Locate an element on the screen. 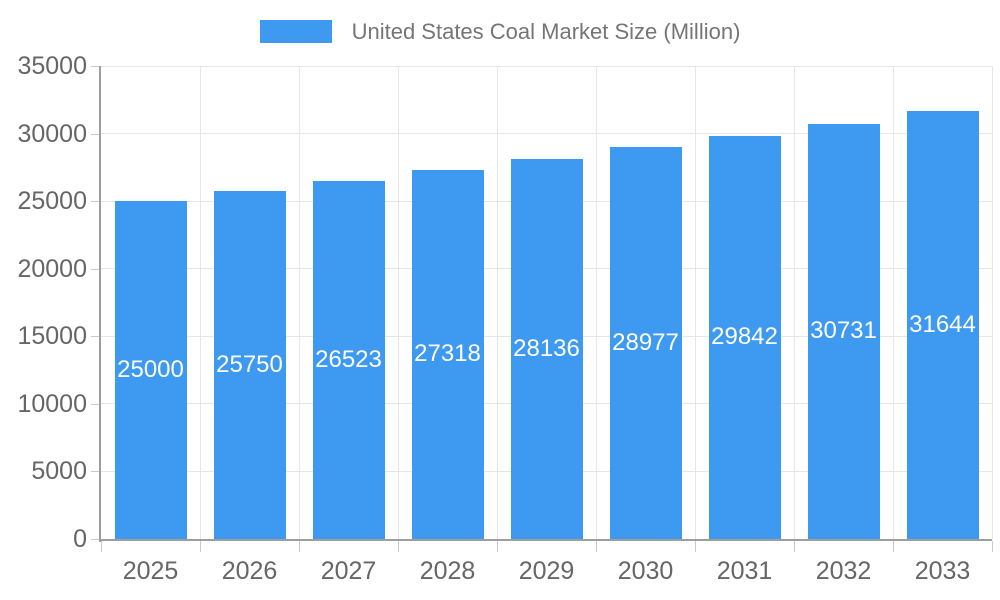 This screenshot has width=1000, height=600. x-axis-label: 2033 is located at coordinates (942, 571).